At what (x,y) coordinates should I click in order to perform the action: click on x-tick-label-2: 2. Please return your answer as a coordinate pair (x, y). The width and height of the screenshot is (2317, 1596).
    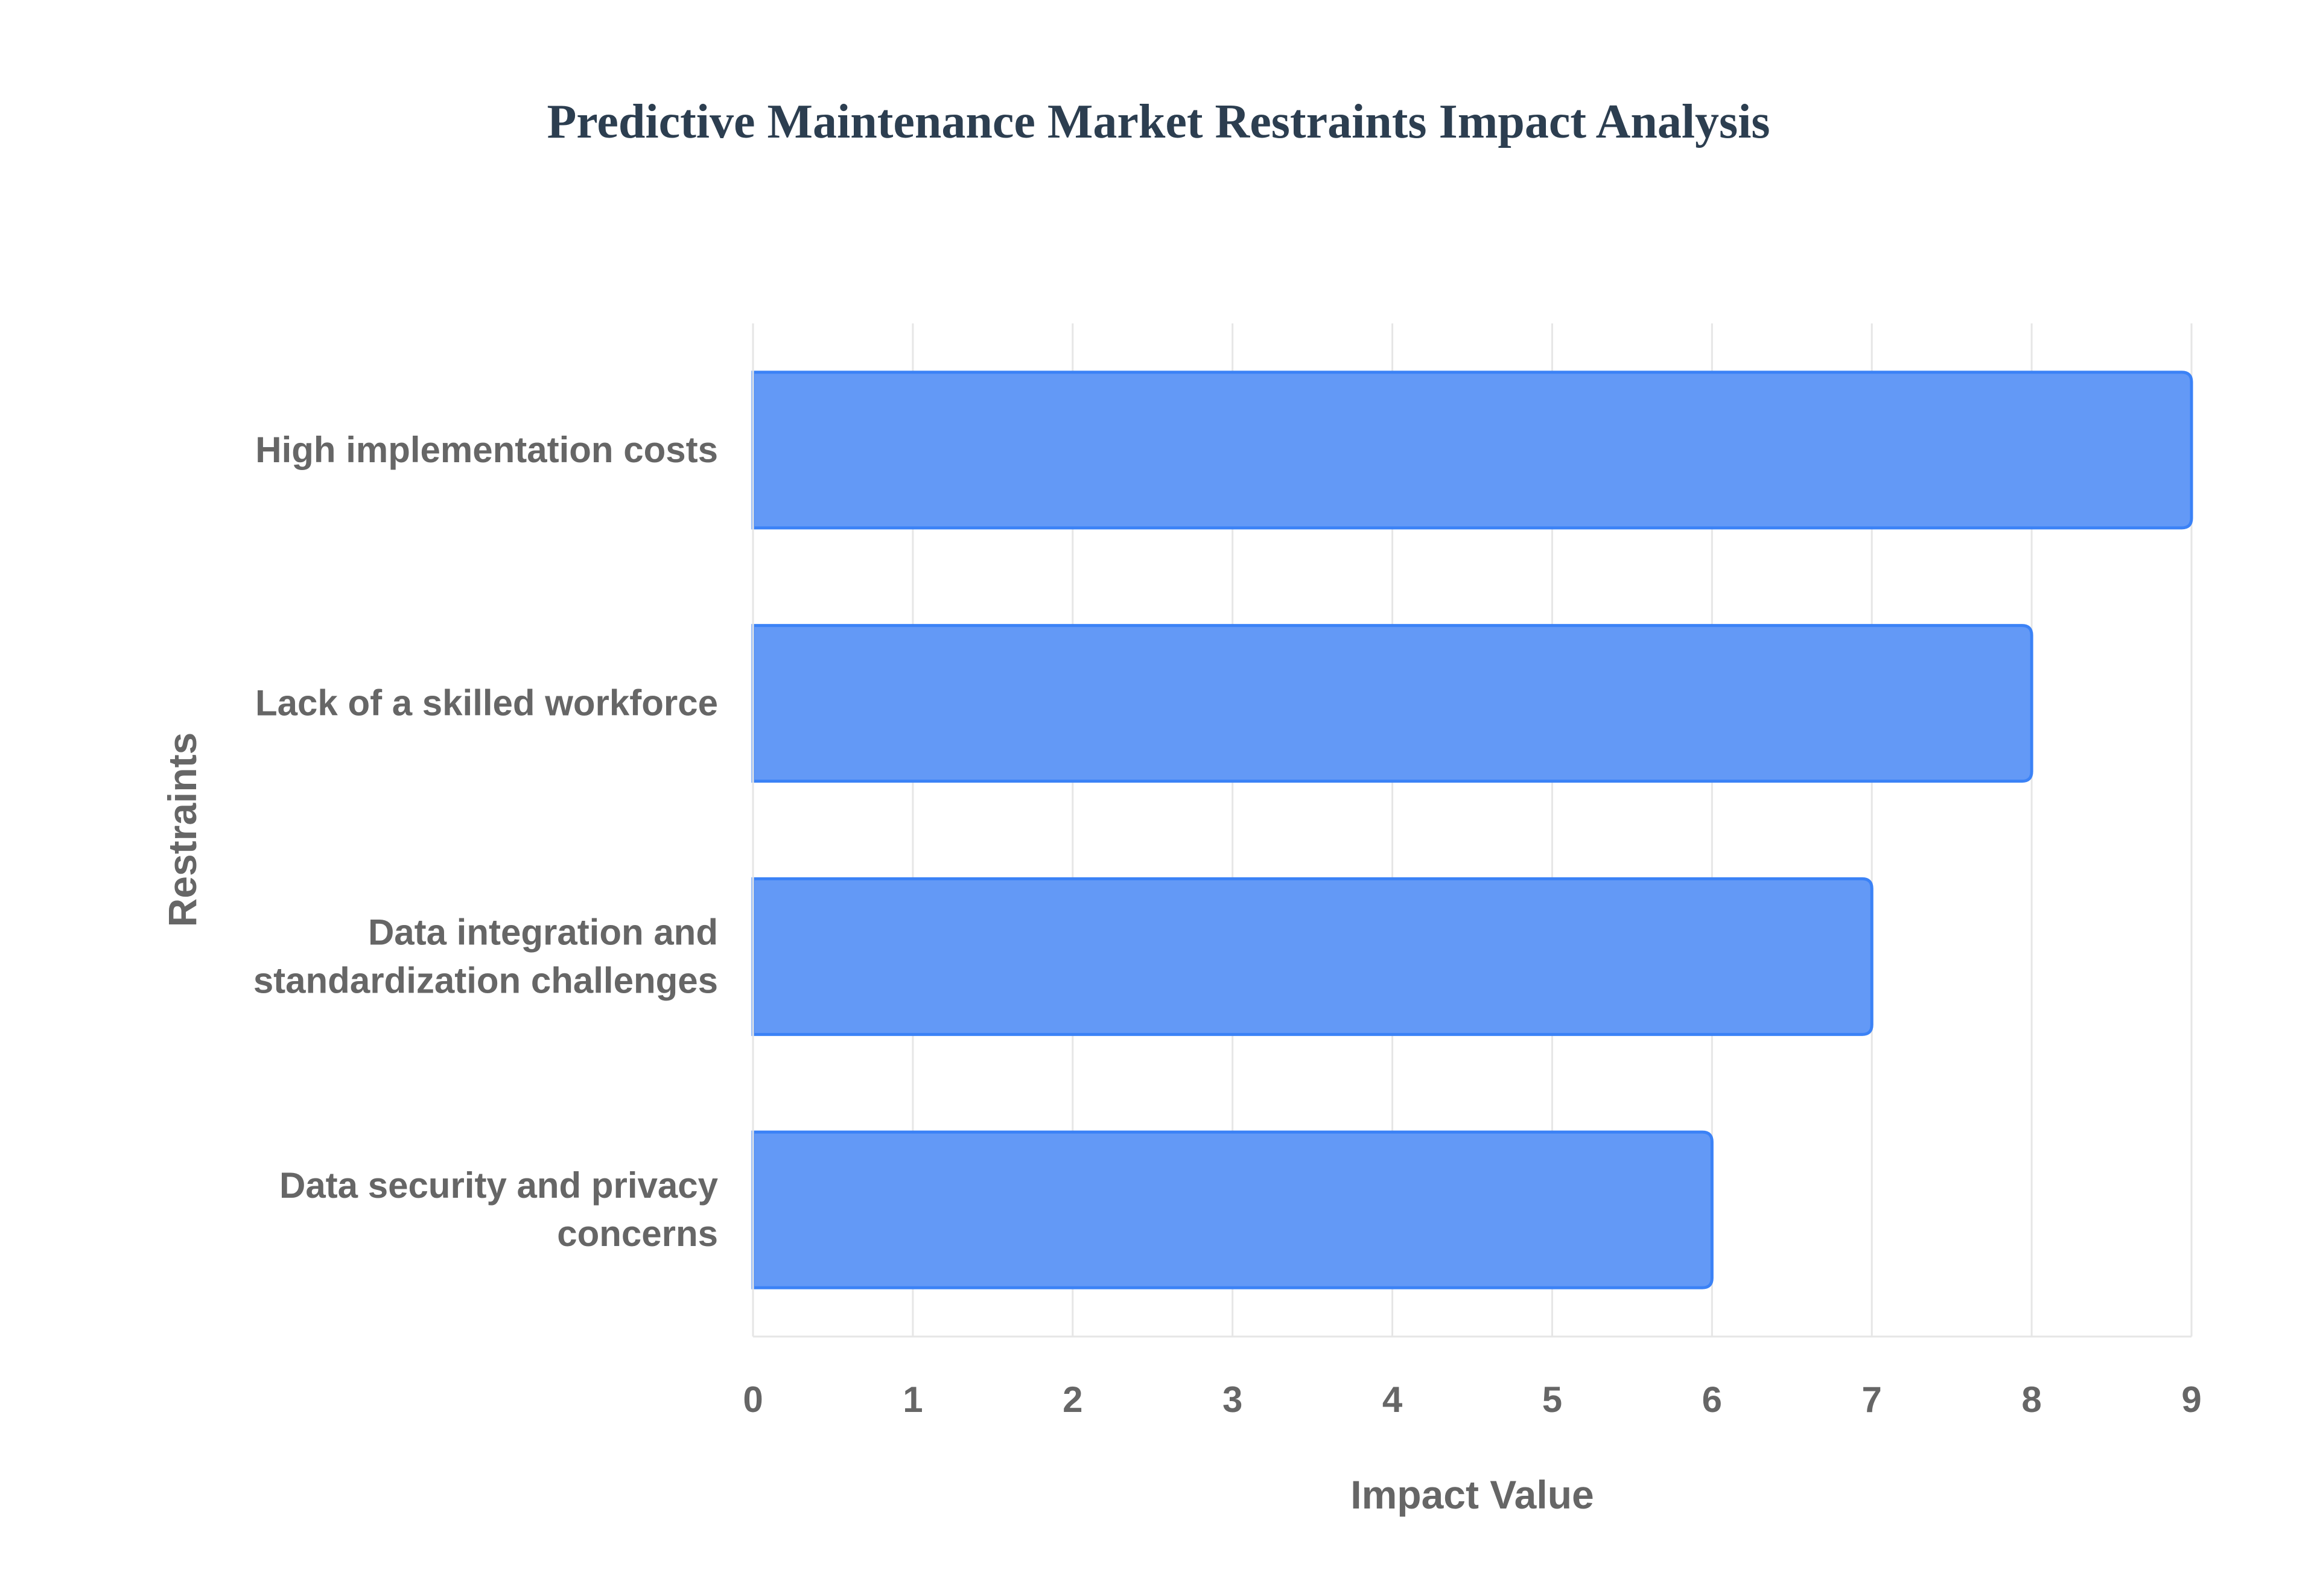
    Looking at the image, I should click on (1072, 1399).